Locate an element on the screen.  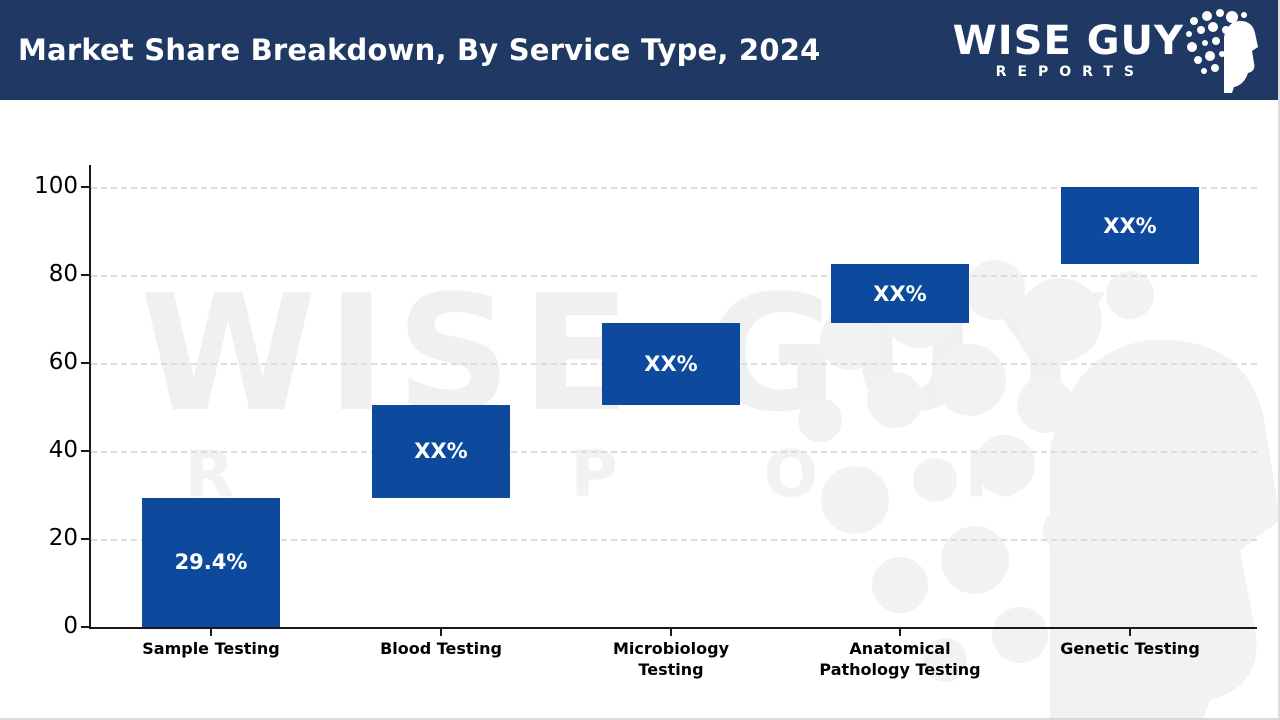
wise-guy-reports-logo: WISE GUY REPORTS is located at coordinates (1105, 50).